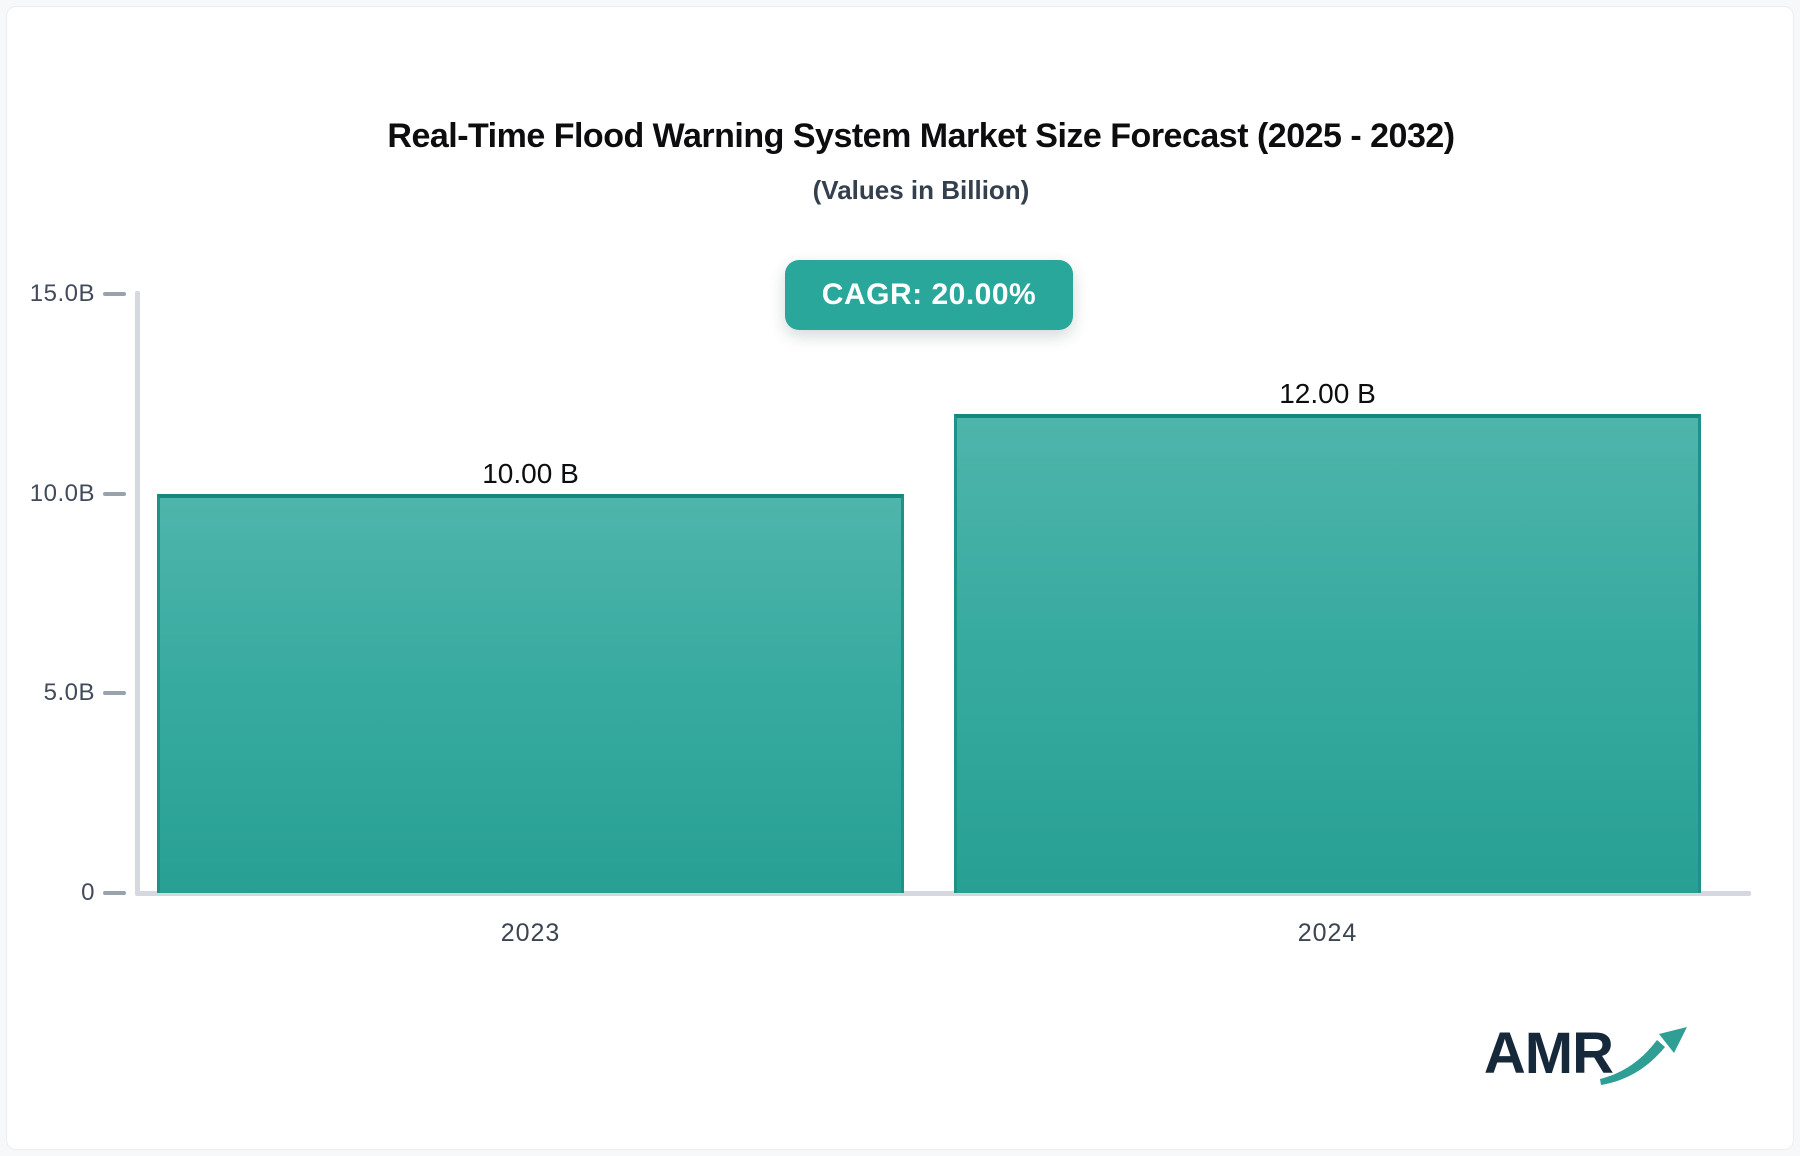  What do you see at coordinates (530, 473) in the screenshot?
I see `bar-value-label: 10.00 B` at bounding box center [530, 473].